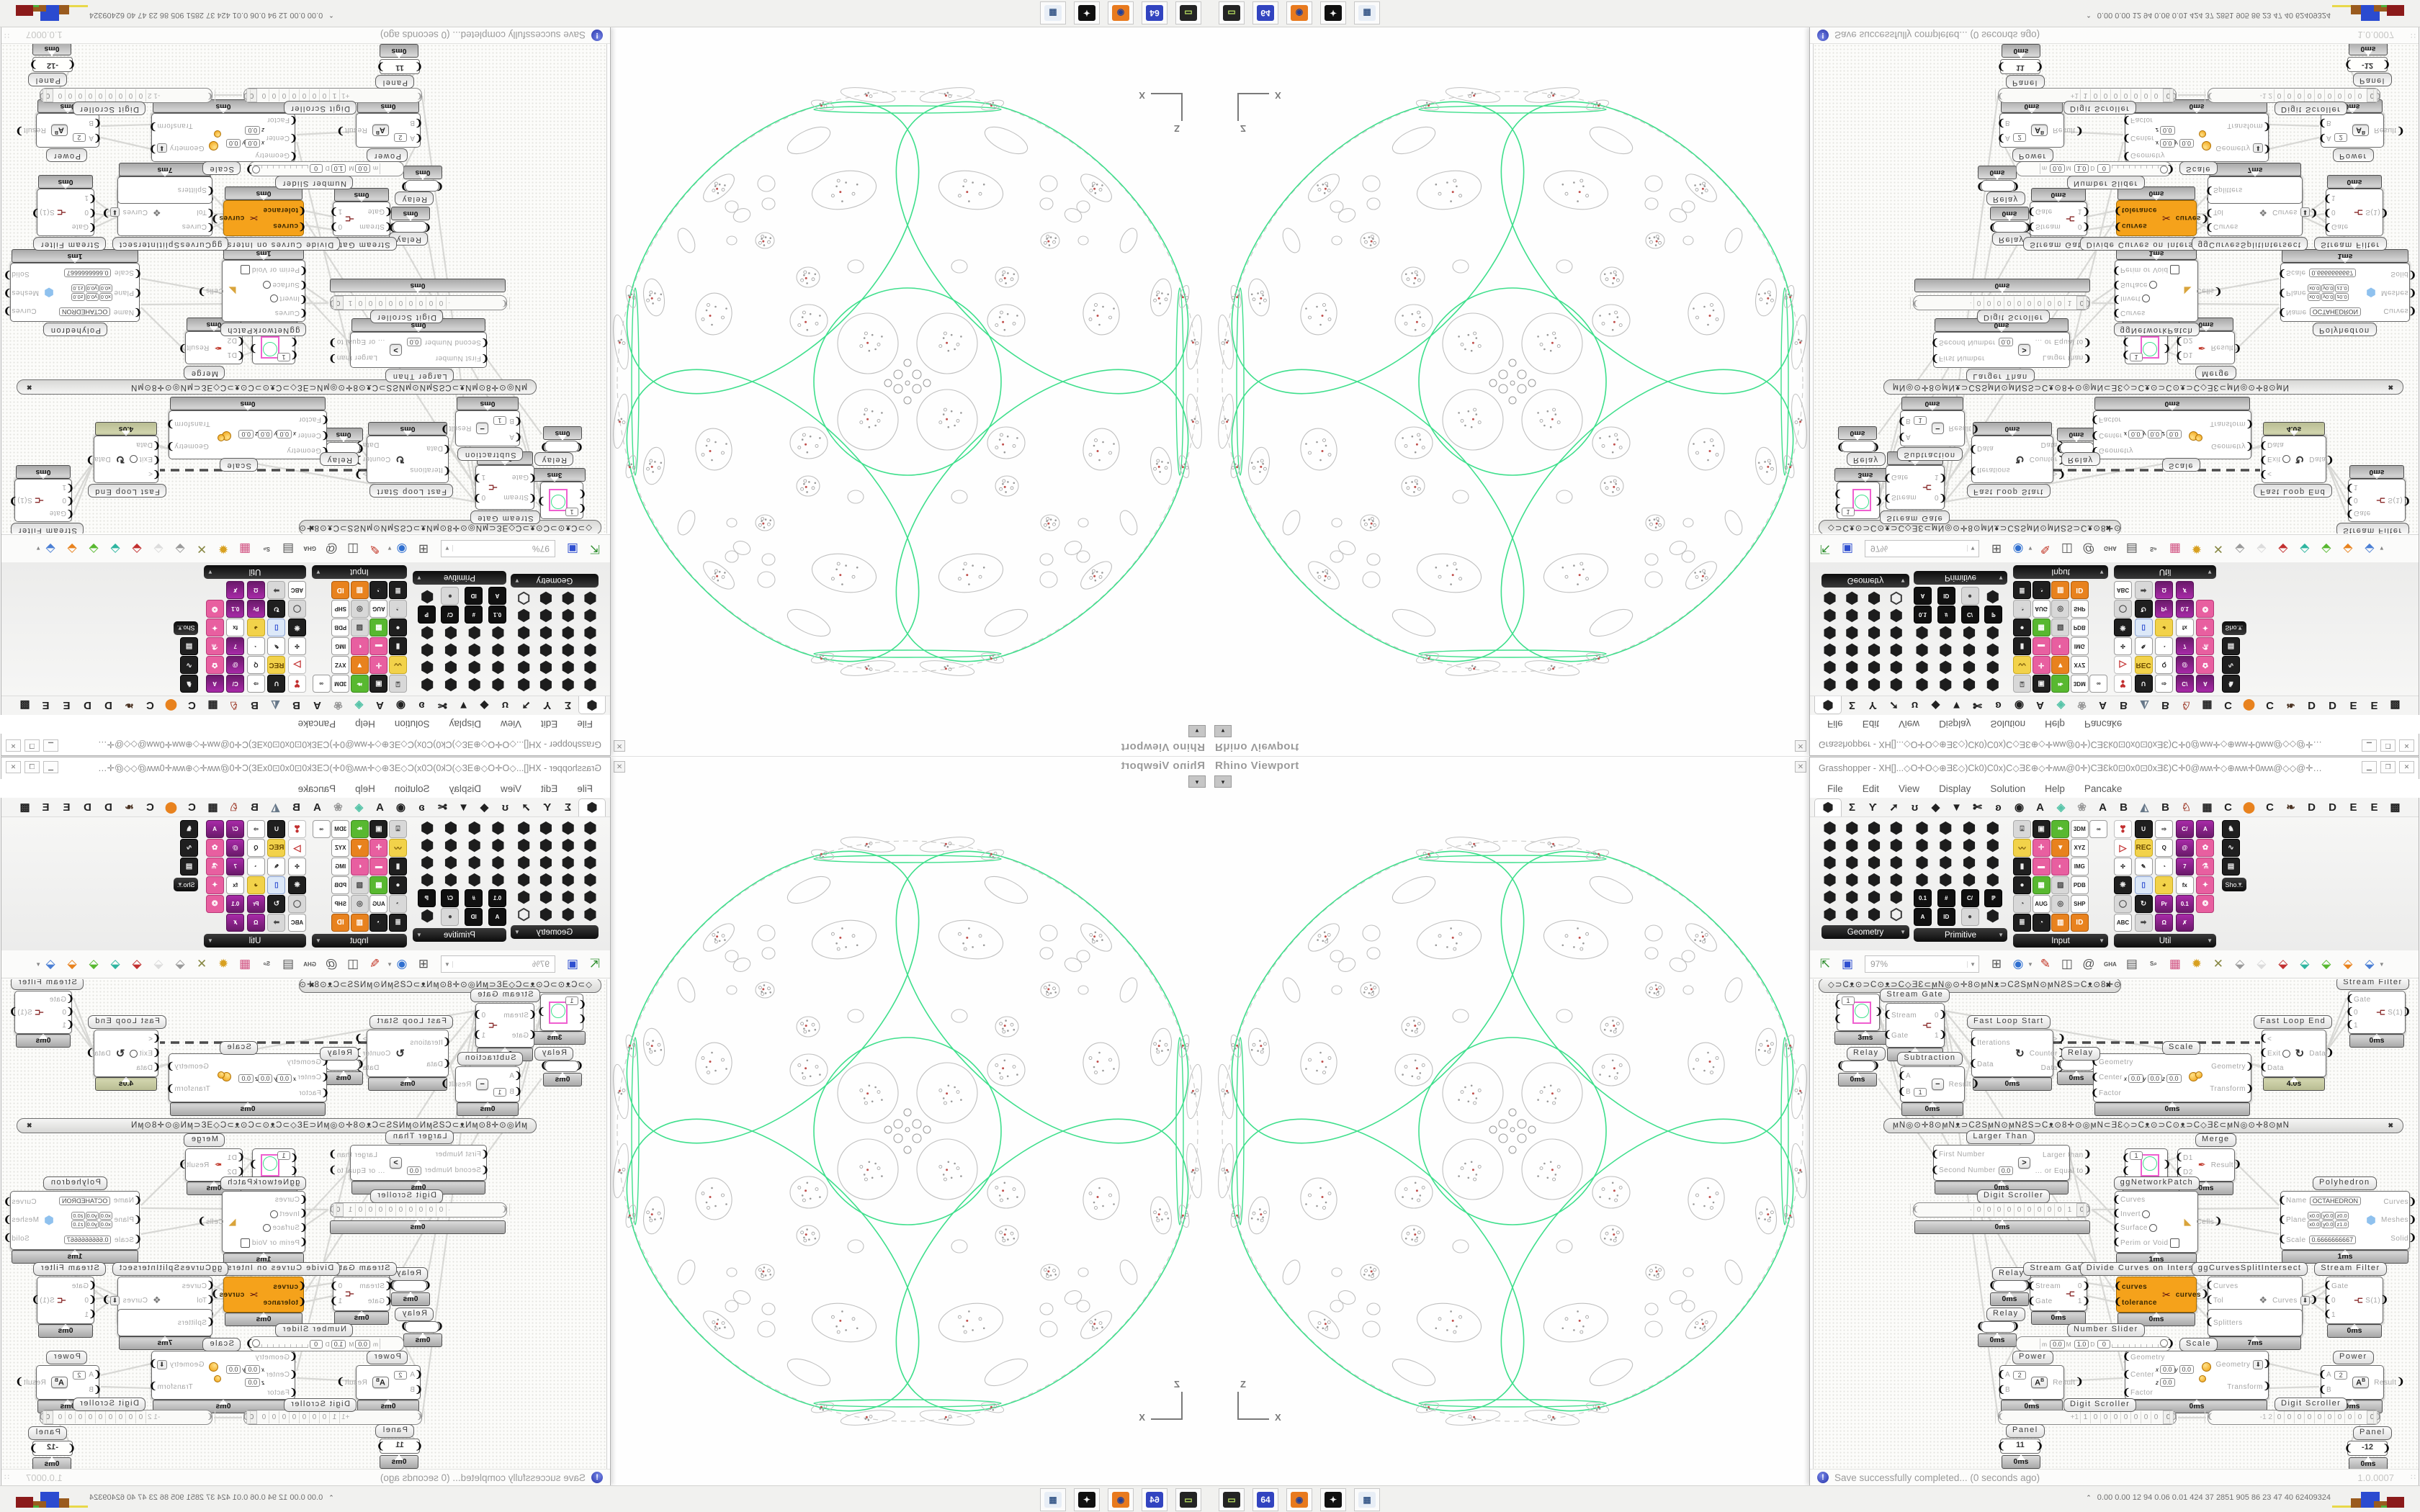 This screenshot has width=2420, height=1512. What do you see at coordinates (2372, 528) in the screenshot?
I see `node-label: Stream Filter` at bounding box center [2372, 528].